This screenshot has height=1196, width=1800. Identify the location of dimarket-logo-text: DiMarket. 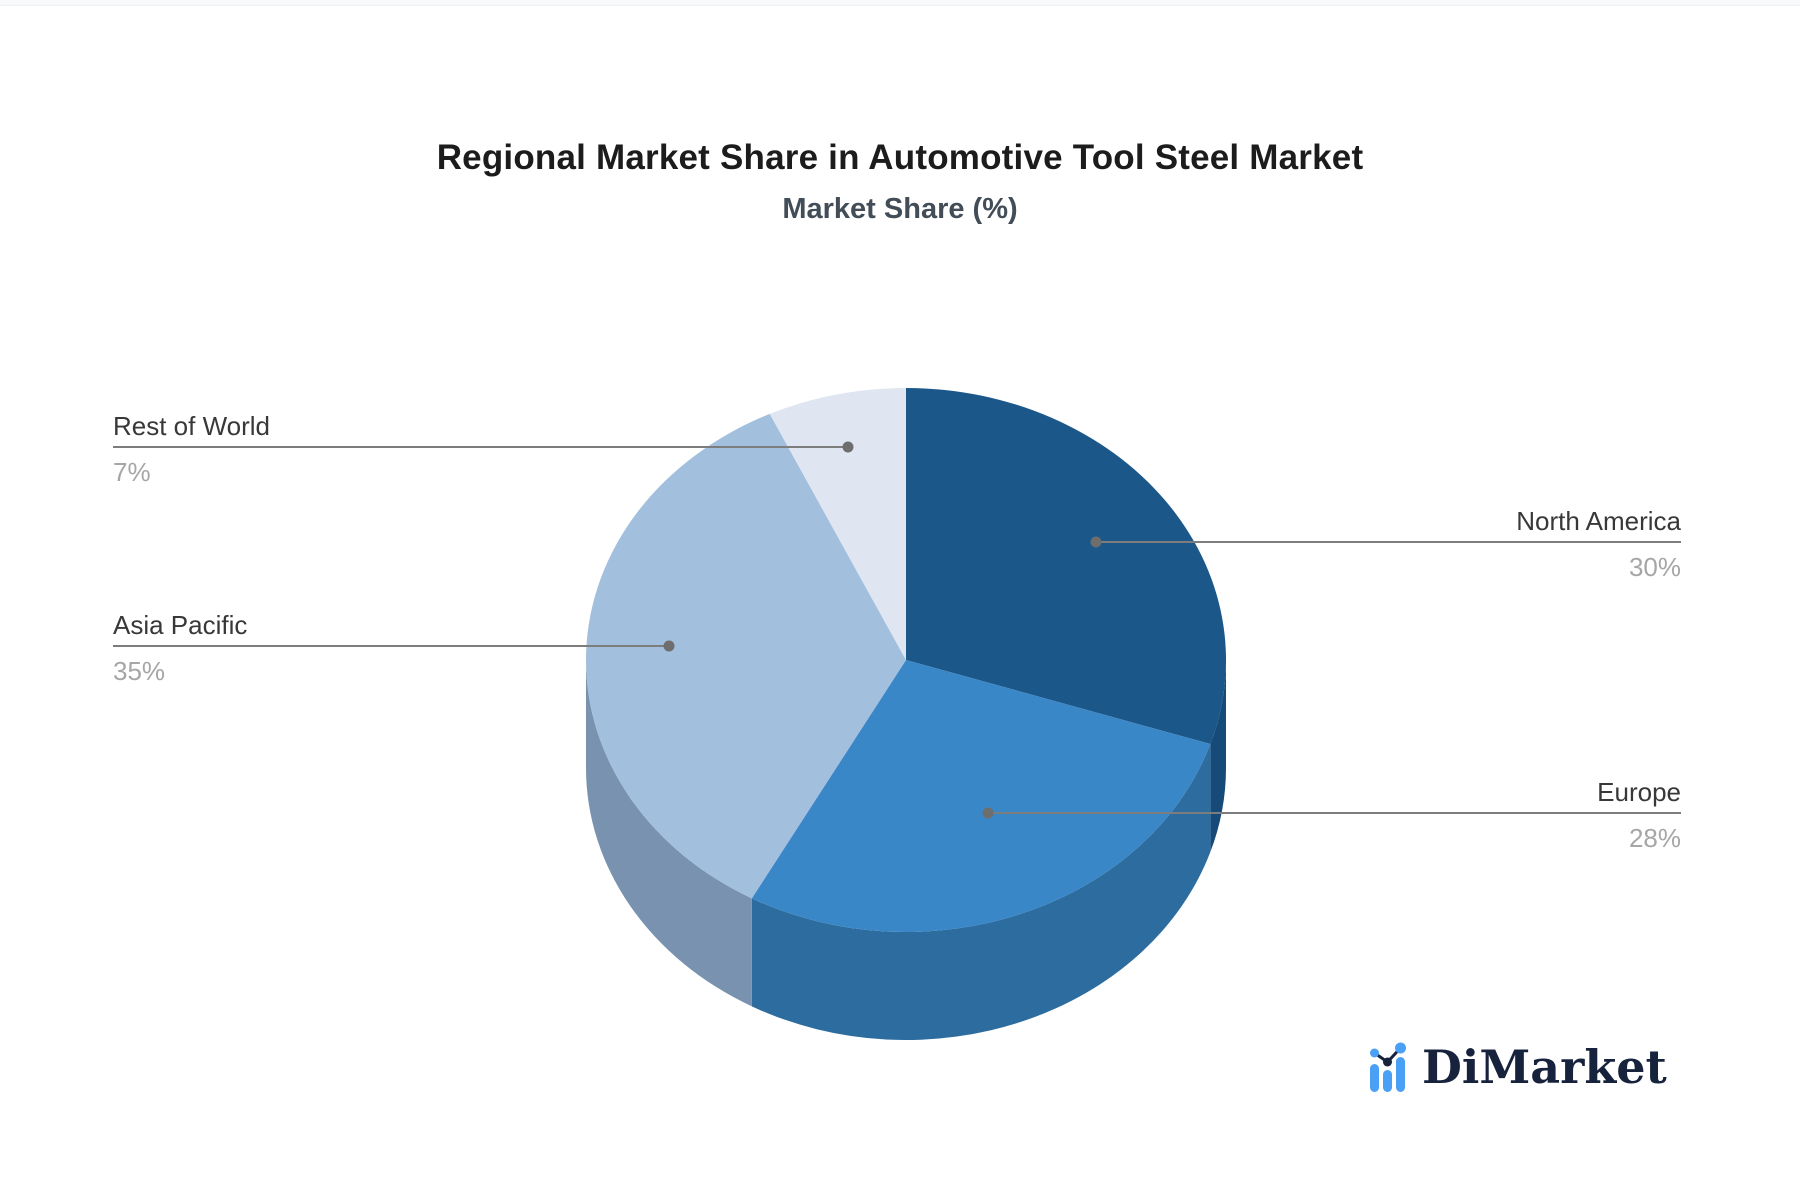
(1544, 1067).